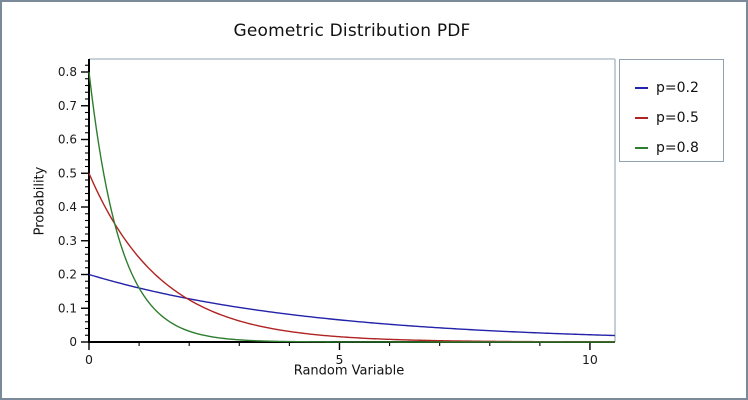 This screenshot has height=400, width=748. Describe the element at coordinates (349, 371) in the screenshot. I see `x-axis-title: Random Variable` at that location.